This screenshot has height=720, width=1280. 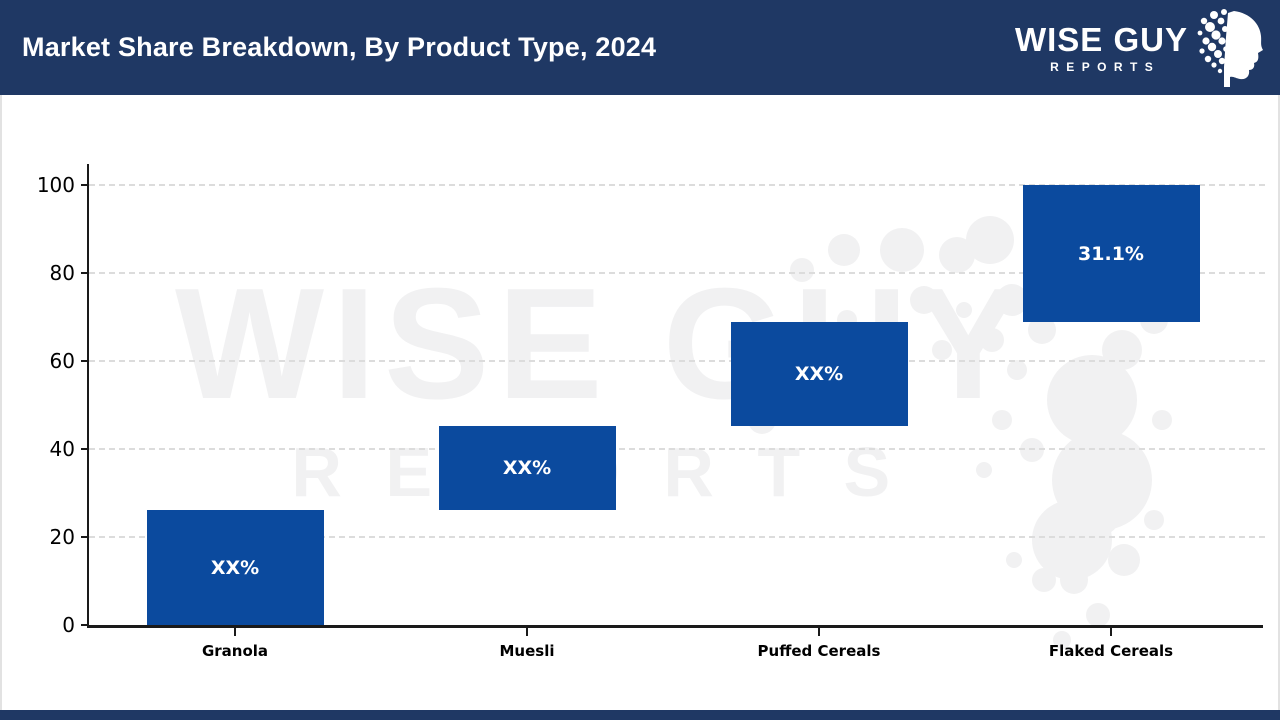 What do you see at coordinates (640, 715) in the screenshot?
I see `footer-bar` at bounding box center [640, 715].